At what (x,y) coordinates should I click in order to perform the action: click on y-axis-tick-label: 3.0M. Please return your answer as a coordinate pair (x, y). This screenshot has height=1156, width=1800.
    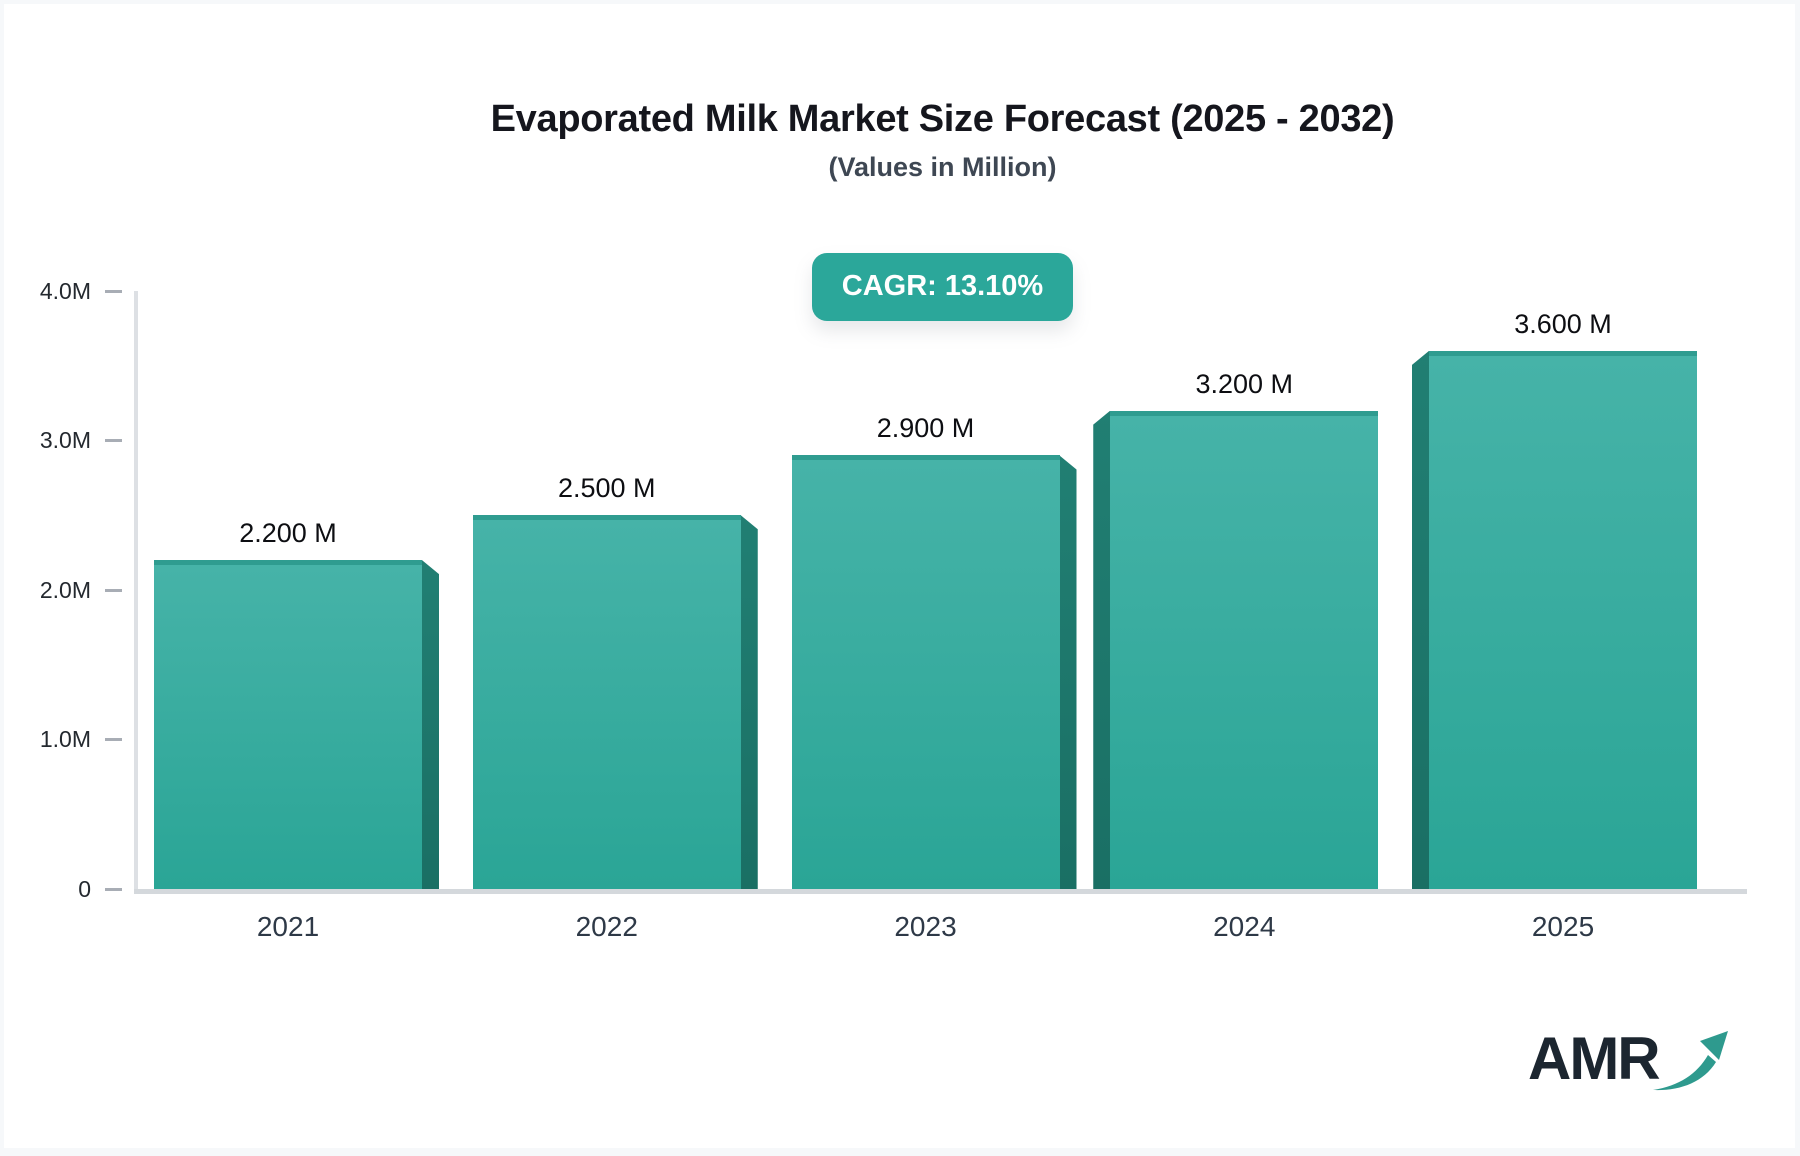
    Looking at the image, I should click on (65, 440).